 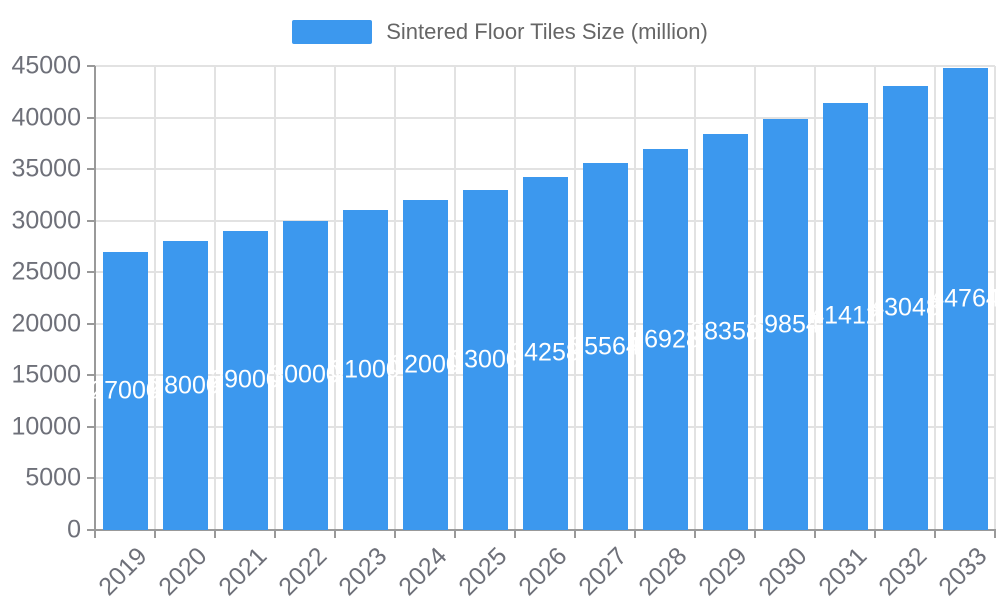 I want to click on bar: 34258, so click(x=545, y=353).